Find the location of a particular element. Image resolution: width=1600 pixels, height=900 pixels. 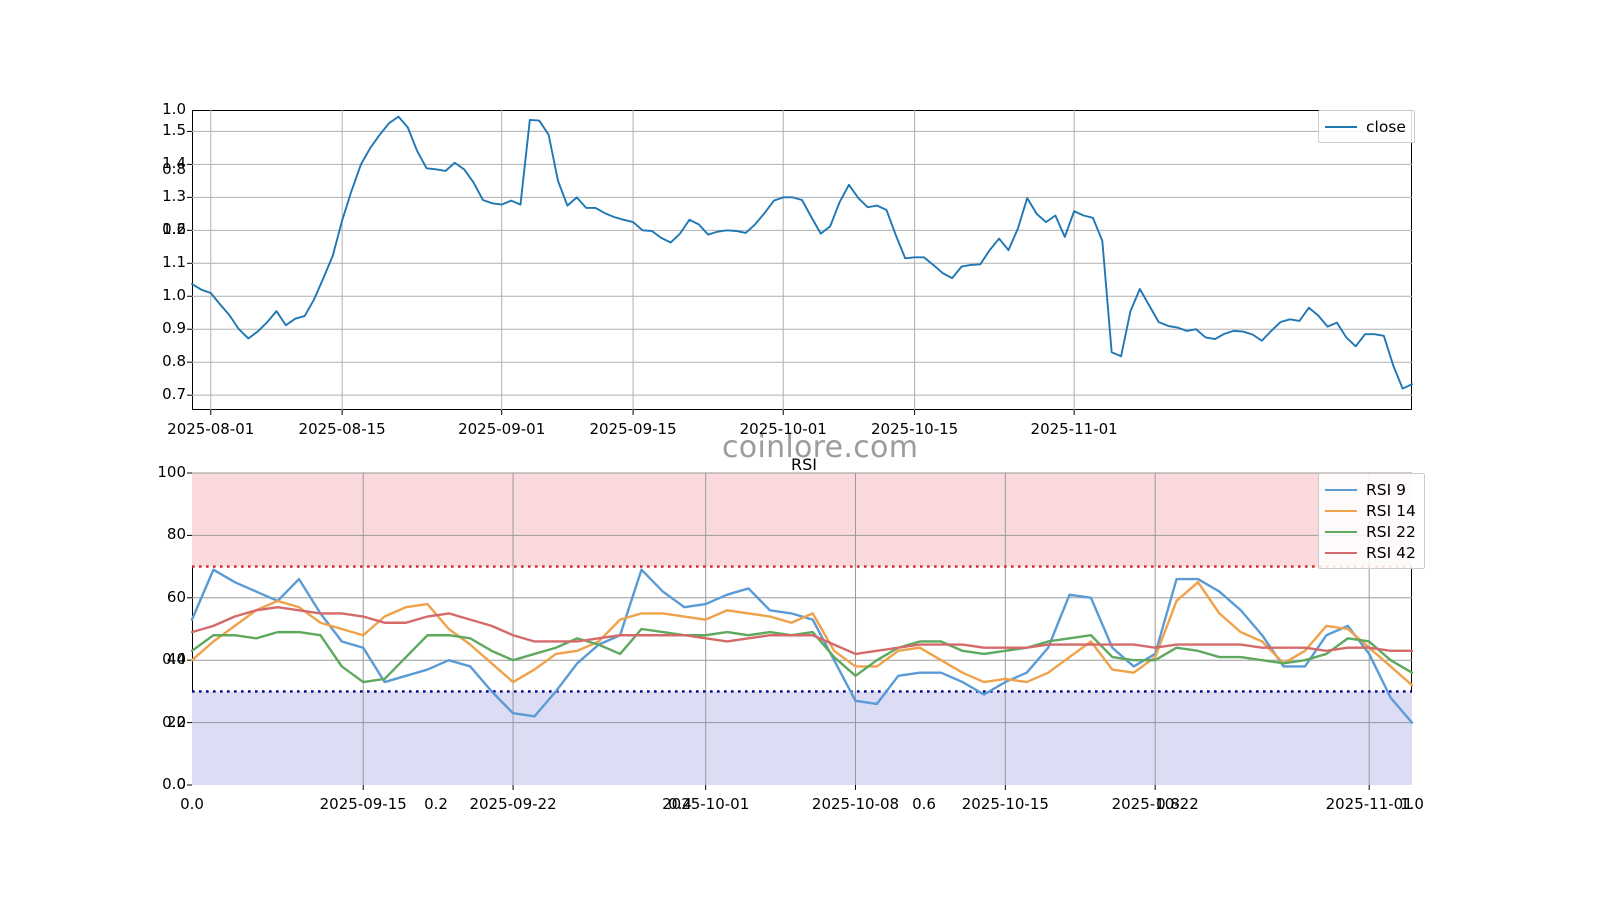

legend-label-rsi-14: RSI 14 is located at coordinates (1391, 510).